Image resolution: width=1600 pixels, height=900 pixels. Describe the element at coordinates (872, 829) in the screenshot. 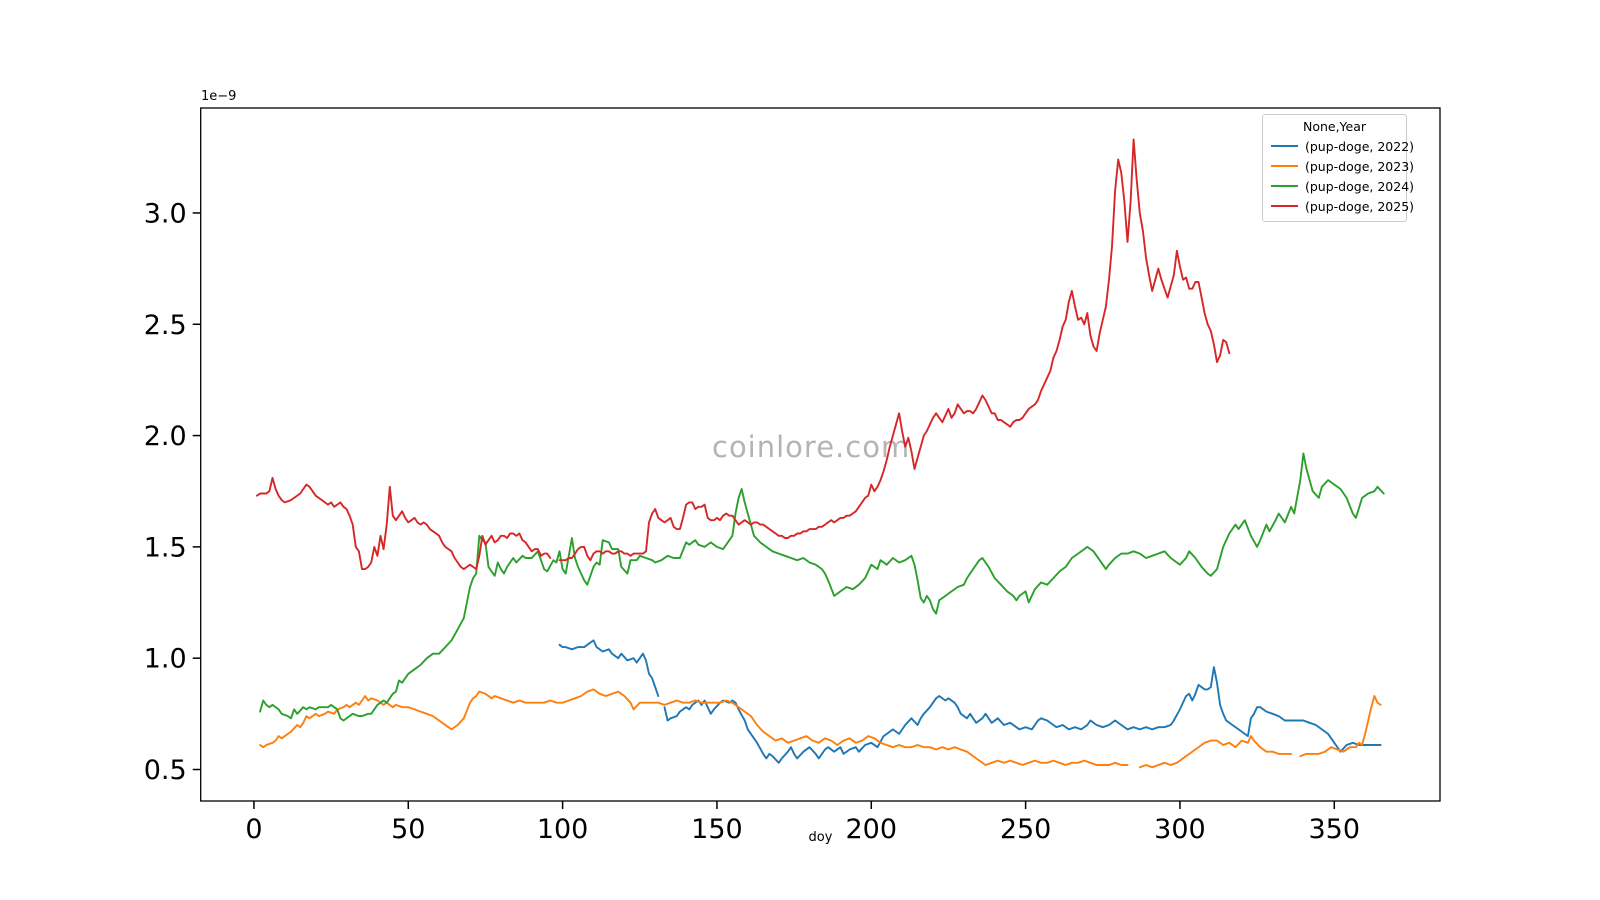

I see `svg-text: 200` at that location.